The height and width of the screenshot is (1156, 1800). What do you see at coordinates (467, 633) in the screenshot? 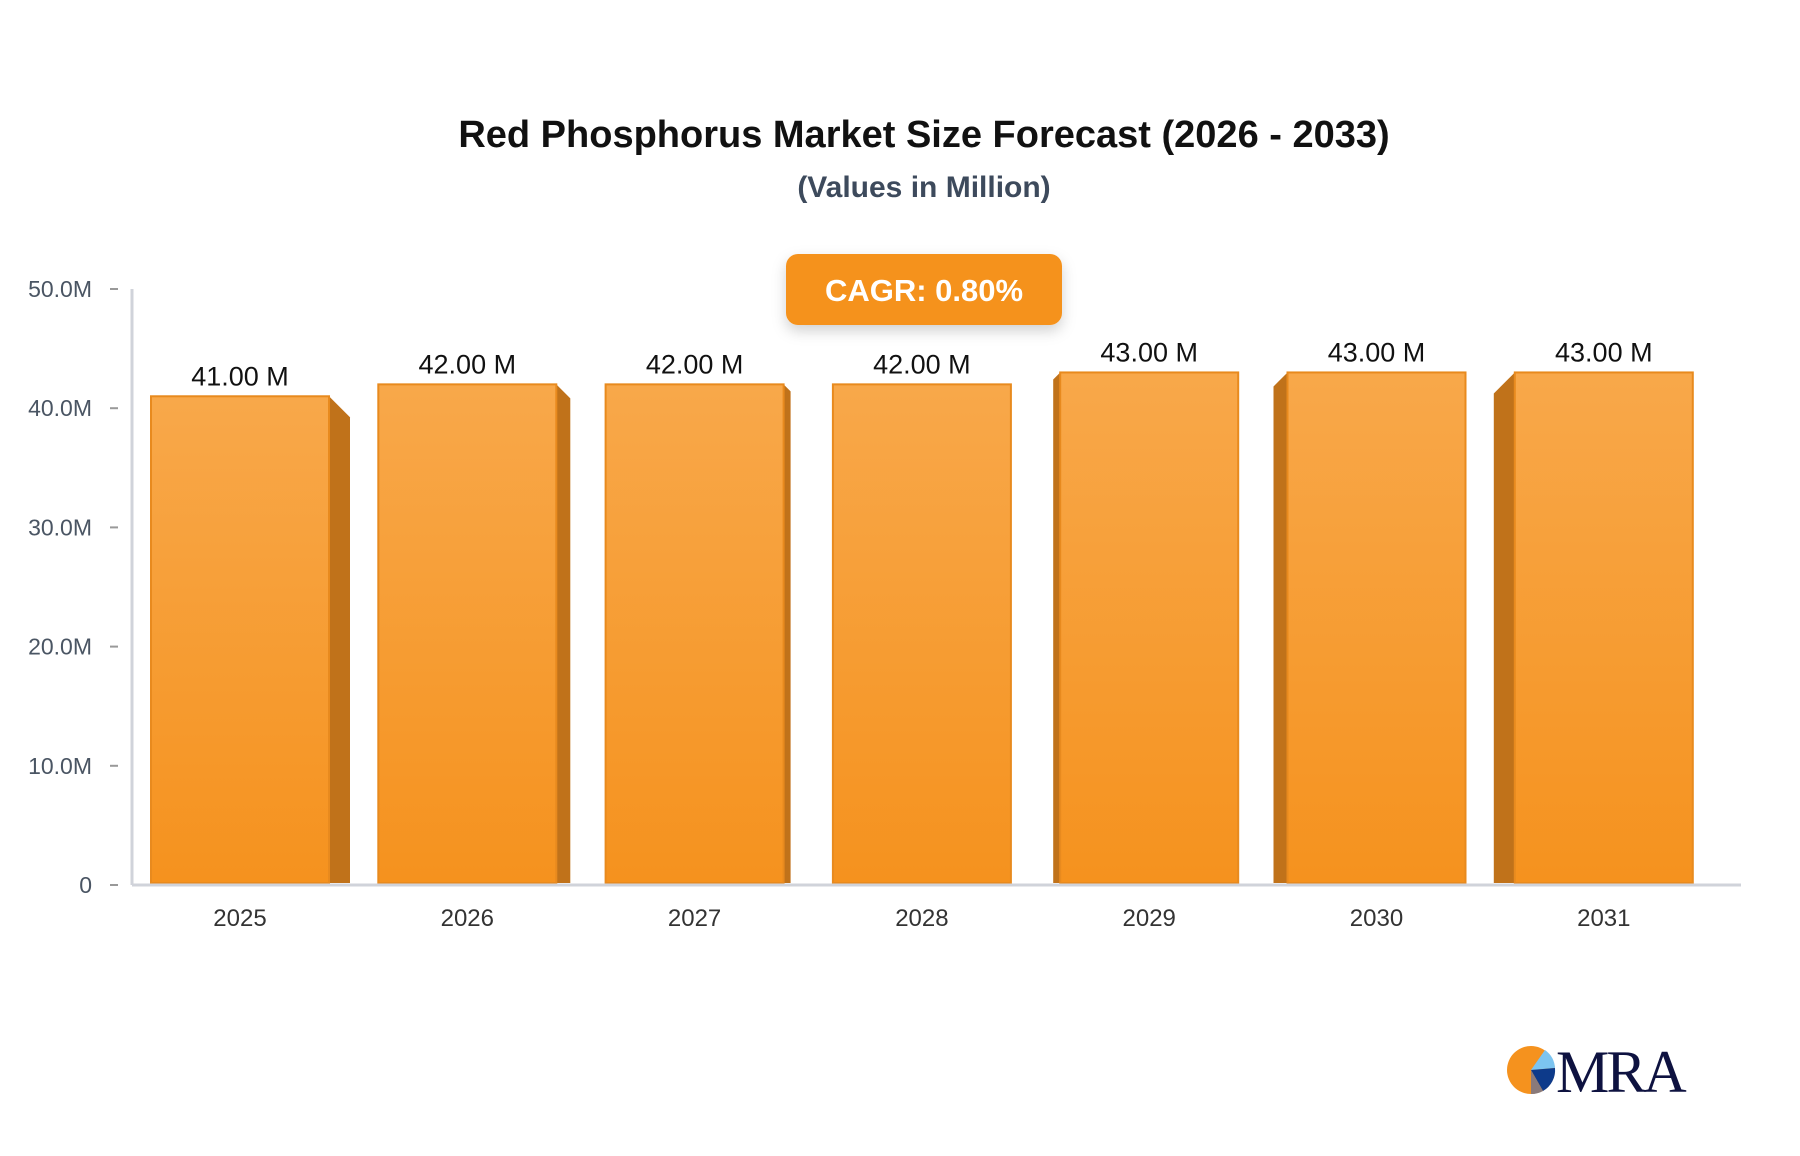
I see `bar-2026` at bounding box center [467, 633].